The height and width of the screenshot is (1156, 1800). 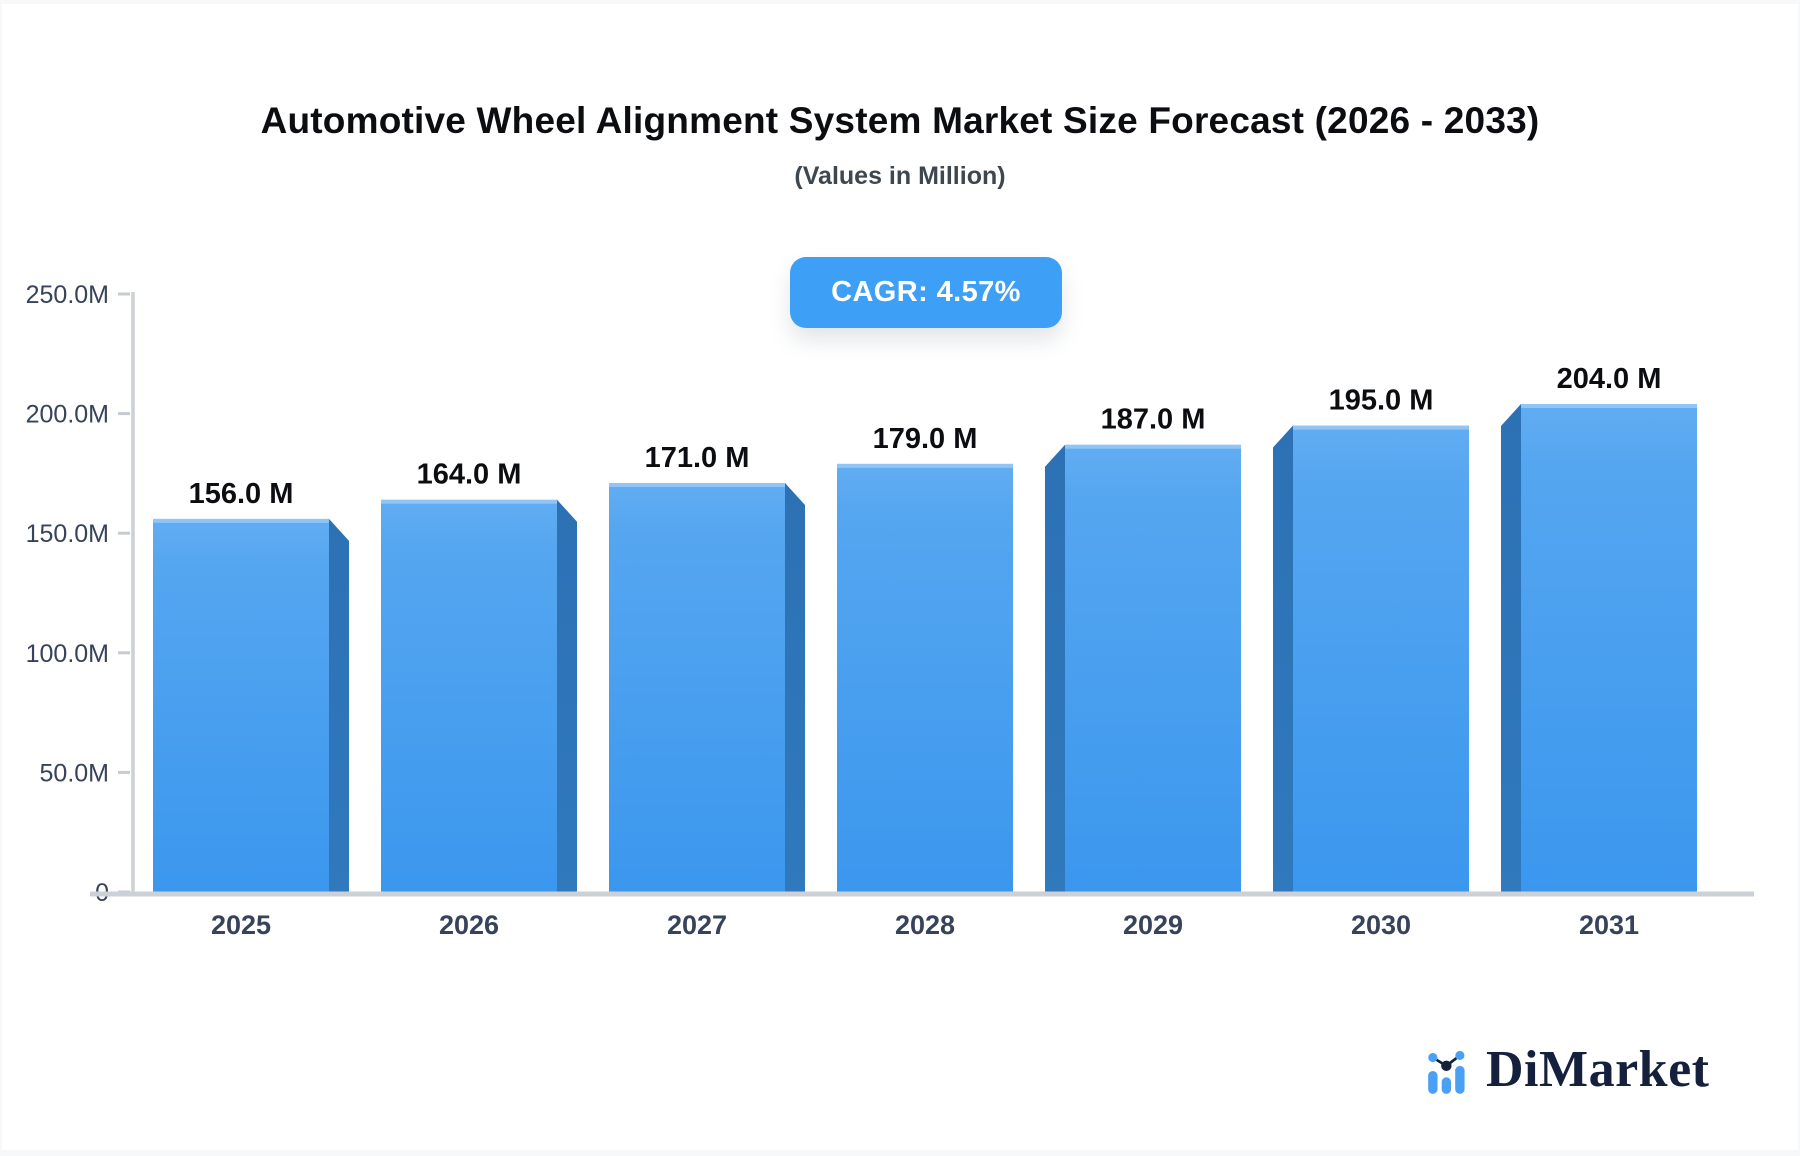 I want to click on bar-value-label: 171.0 M, so click(x=697, y=458).